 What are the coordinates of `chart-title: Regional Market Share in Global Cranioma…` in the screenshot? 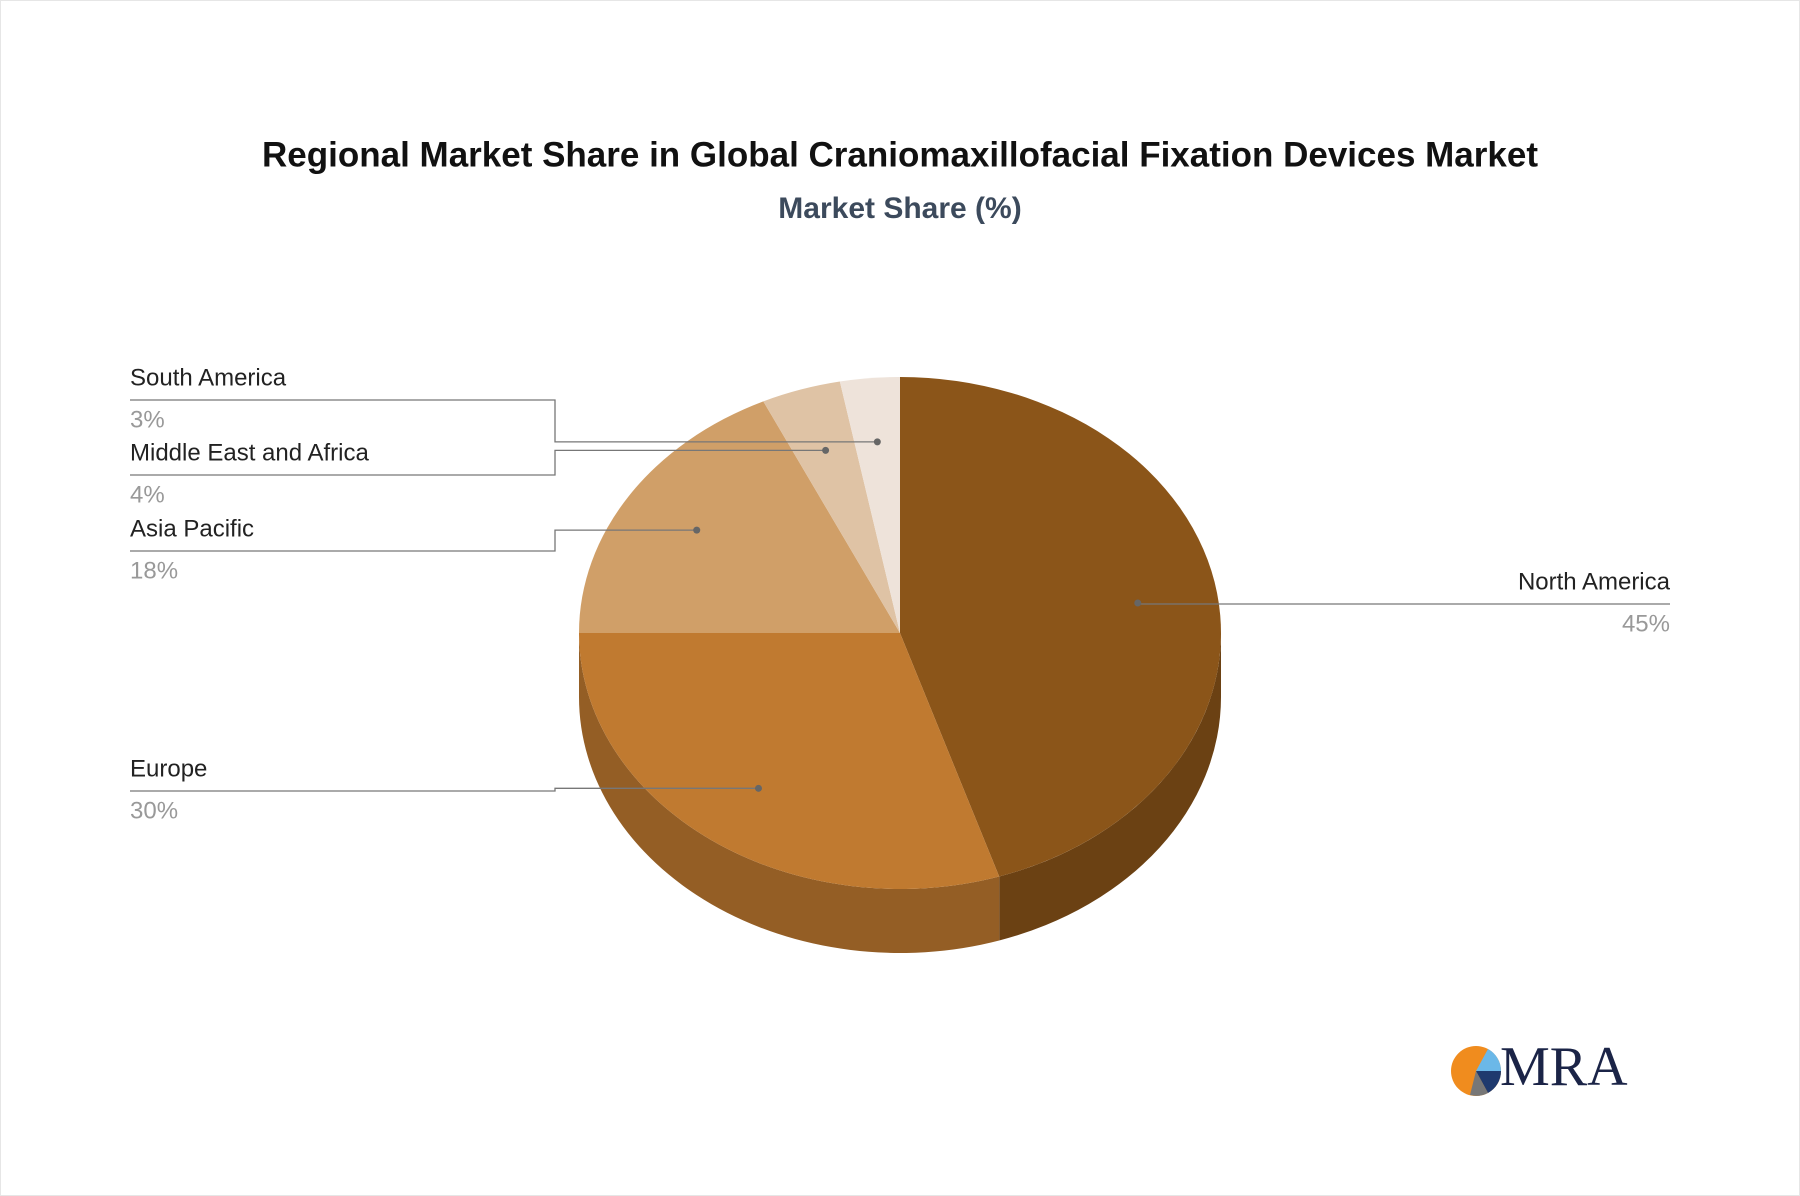 It's located at (900, 154).